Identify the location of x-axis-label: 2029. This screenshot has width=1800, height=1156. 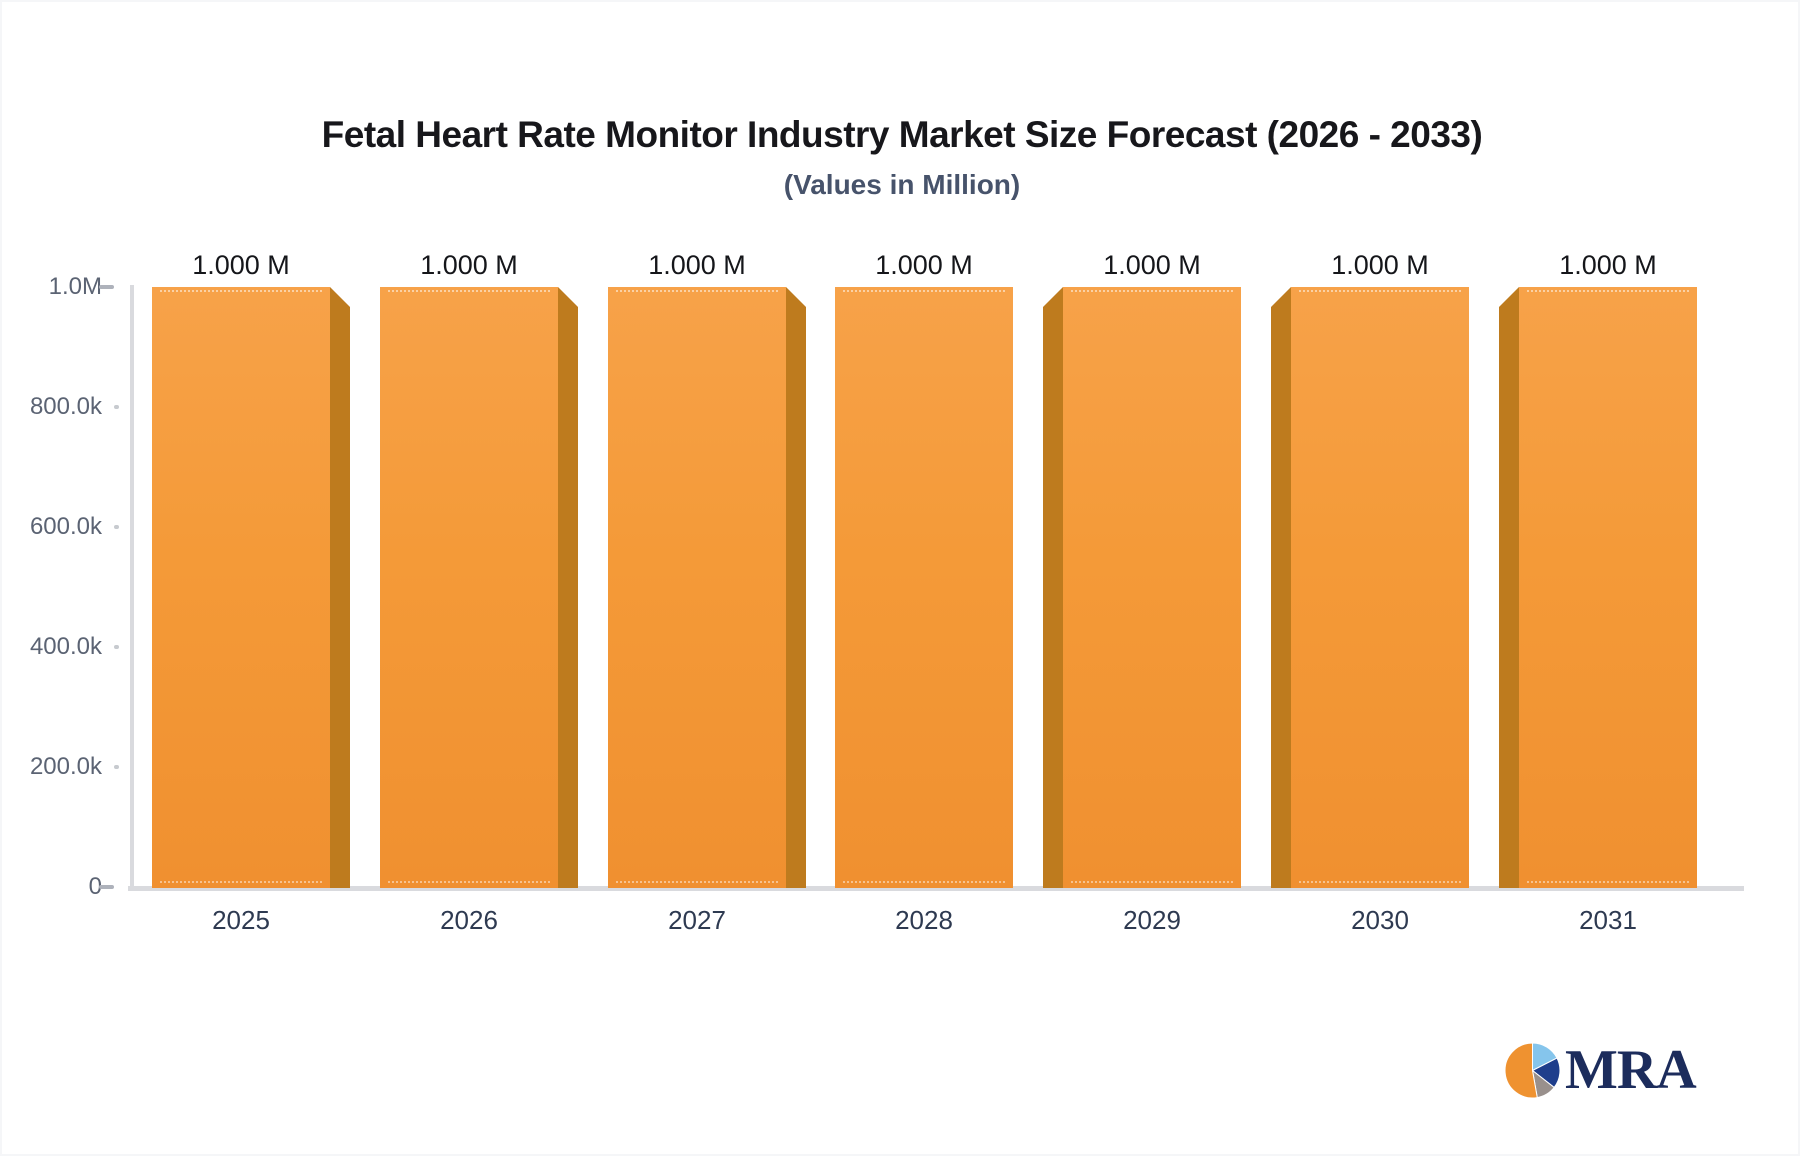
(1152, 920).